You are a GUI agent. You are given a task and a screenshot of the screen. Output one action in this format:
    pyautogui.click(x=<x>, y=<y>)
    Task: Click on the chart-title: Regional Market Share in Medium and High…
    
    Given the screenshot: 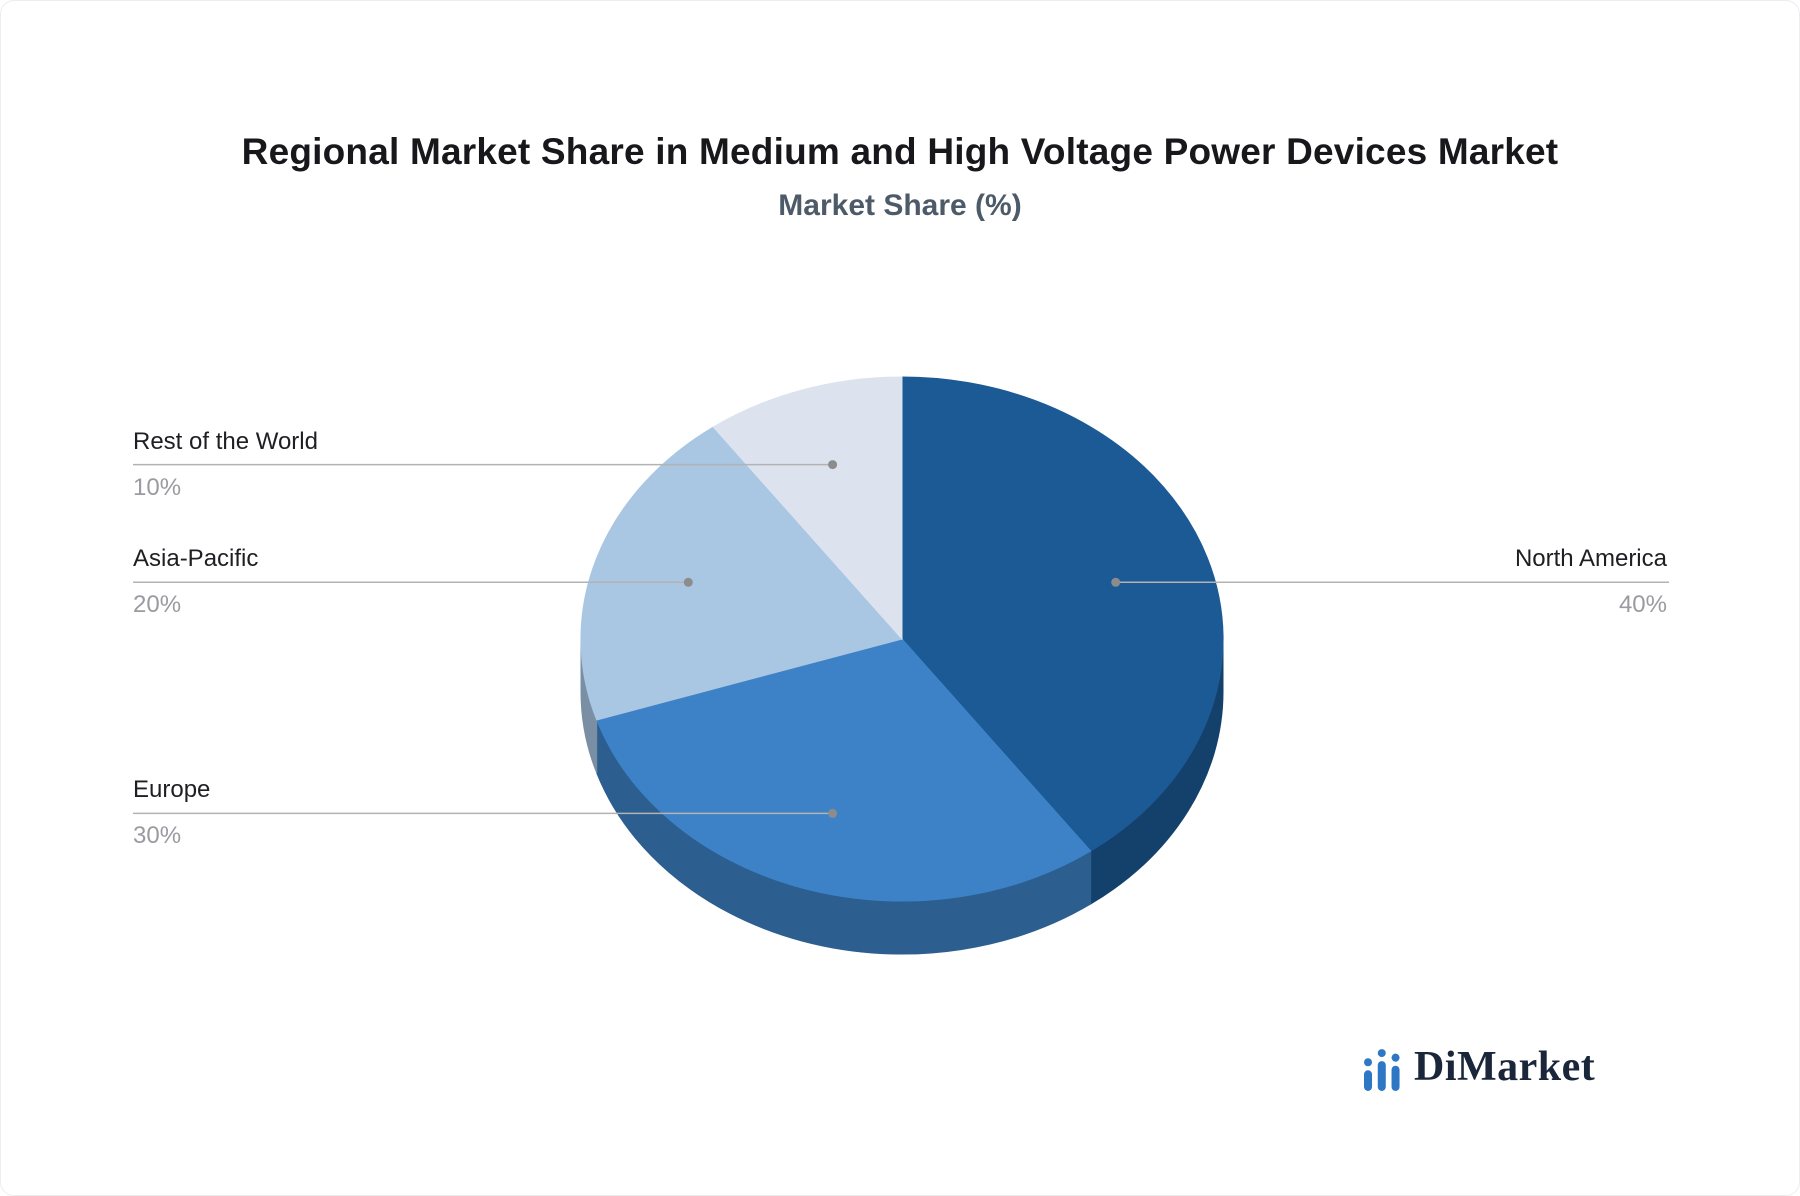 What is the action you would take?
    pyautogui.click(x=900, y=151)
    